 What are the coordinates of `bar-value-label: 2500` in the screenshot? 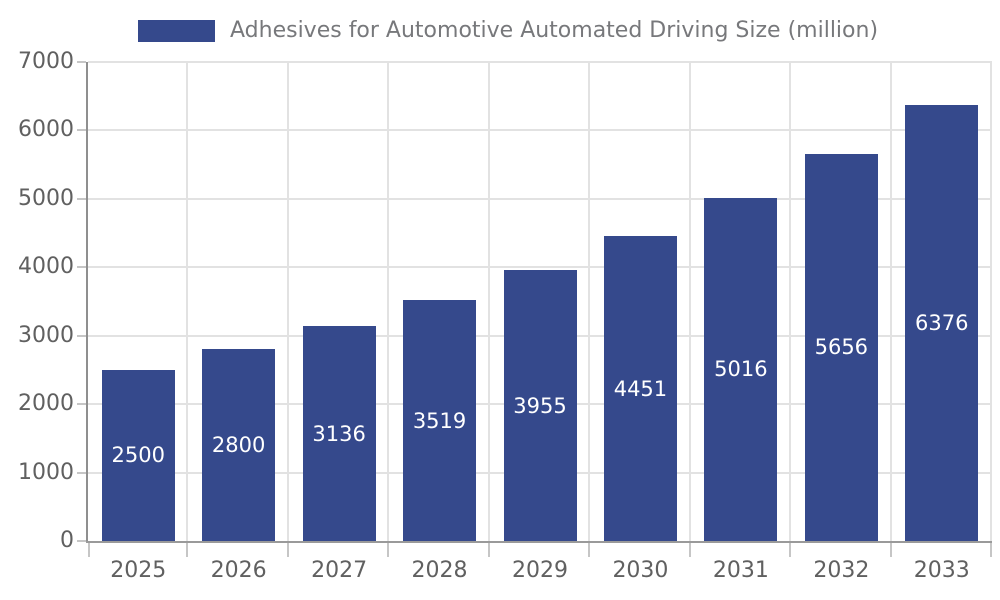 It's located at (138, 455).